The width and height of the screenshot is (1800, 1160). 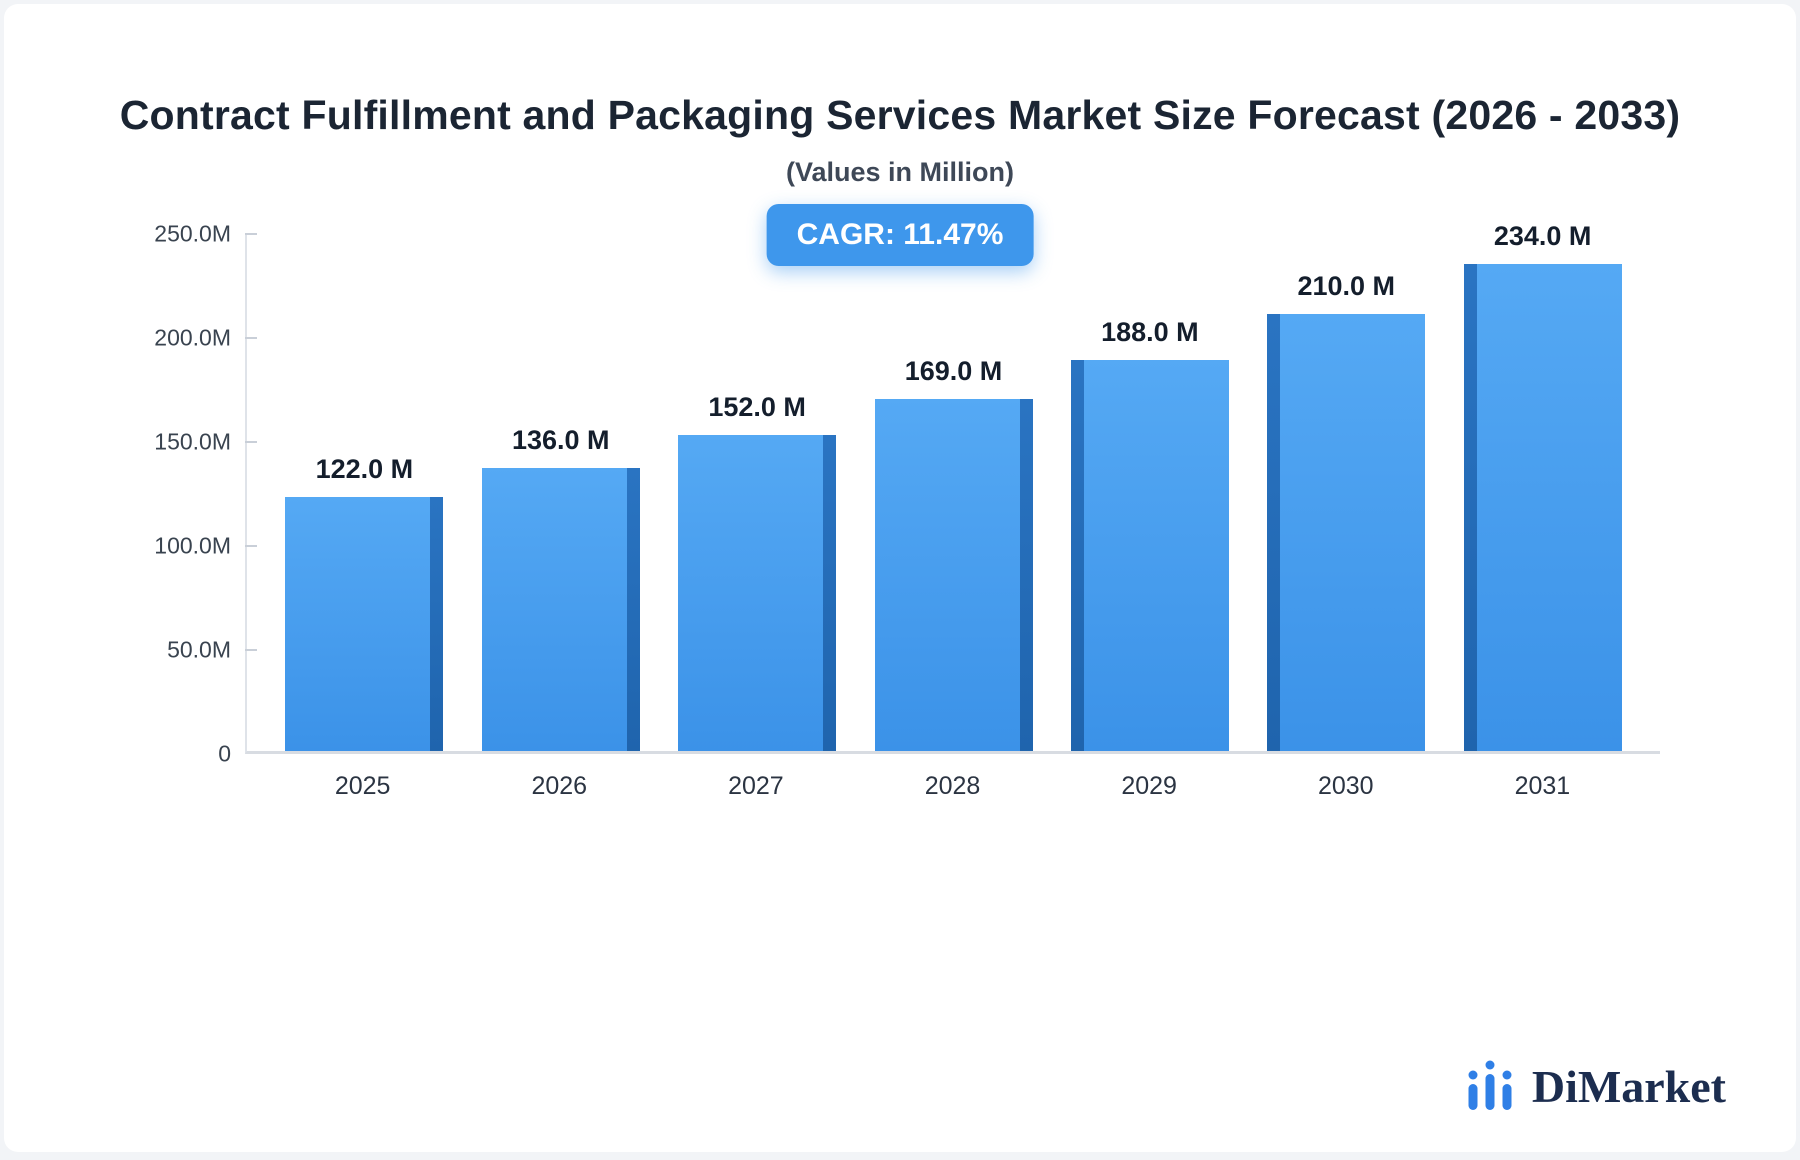 I want to click on logo: DiMarket, so click(x=1596, y=1085).